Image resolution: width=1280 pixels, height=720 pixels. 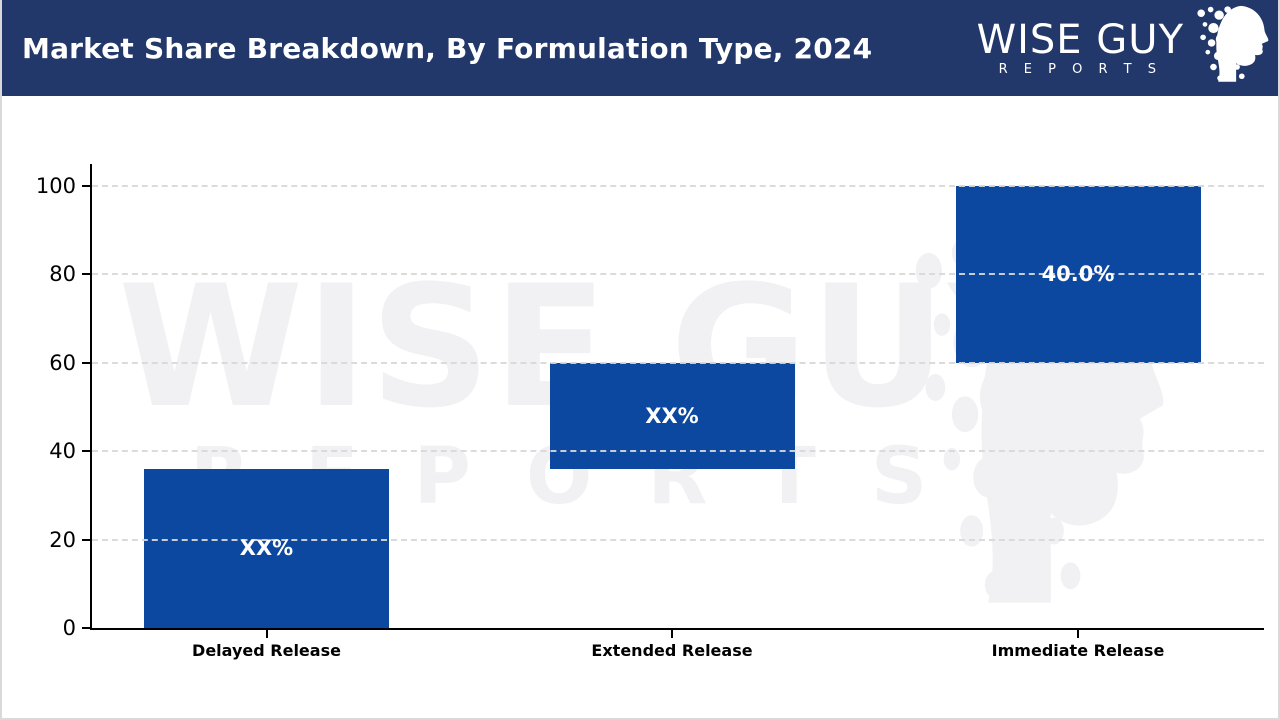 I want to click on x-axis-category-label: Delayed Release, so click(x=266, y=650).